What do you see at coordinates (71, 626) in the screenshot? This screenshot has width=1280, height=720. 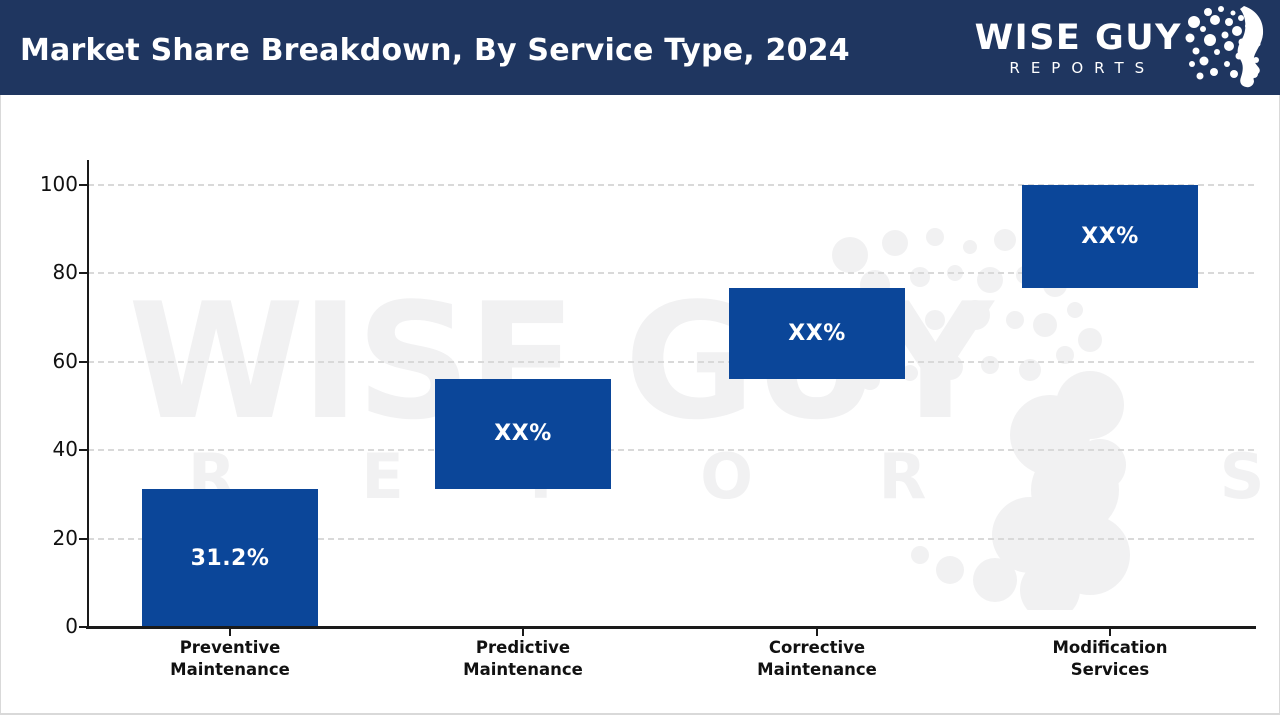 I see `y-tick-label: 0` at bounding box center [71, 626].